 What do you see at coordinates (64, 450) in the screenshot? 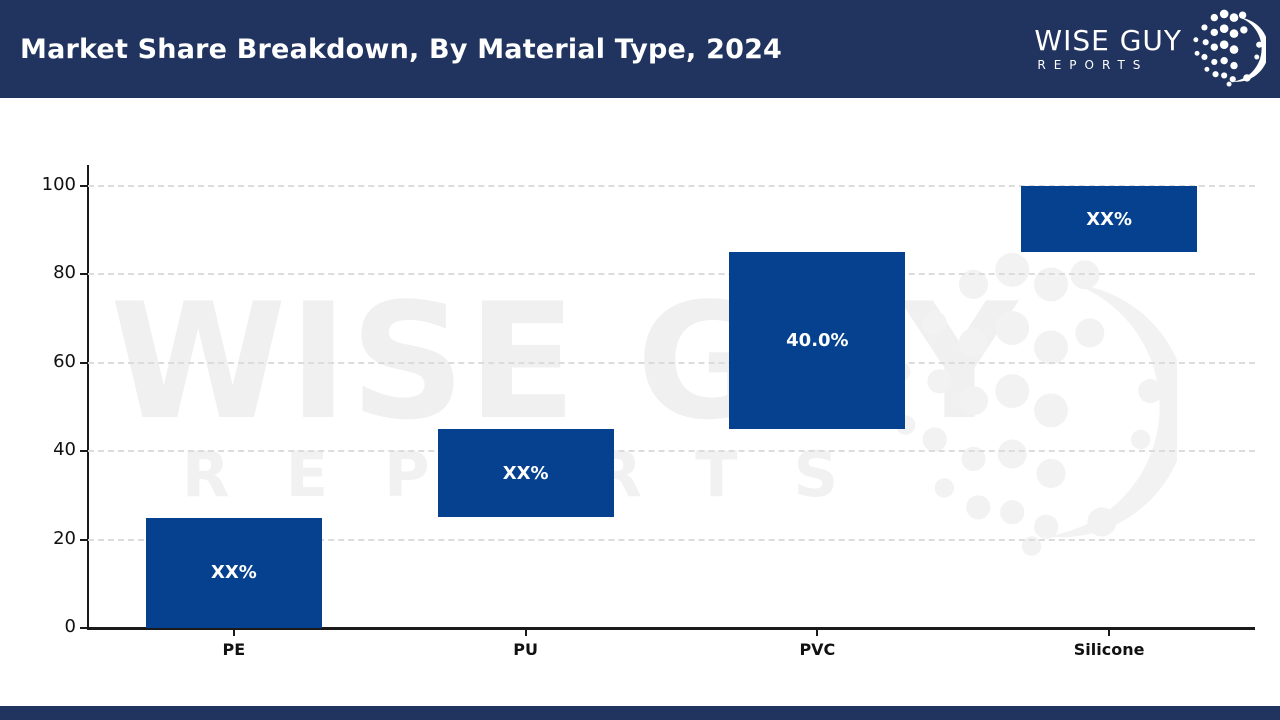
I see `y-tick-label-40: 40` at bounding box center [64, 450].